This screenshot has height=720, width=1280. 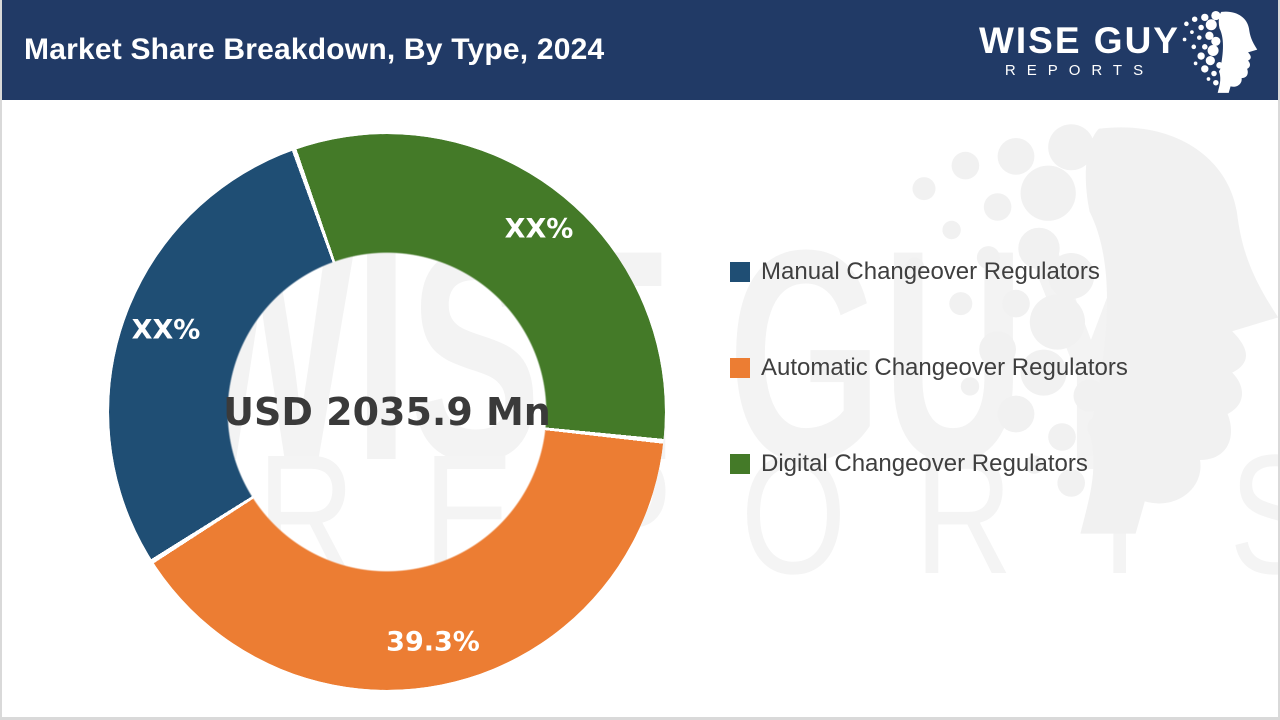 What do you see at coordinates (314, 49) in the screenshot?
I see `page-title: Market Share Breakdown, By Type, 2024` at bounding box center [314, 49].